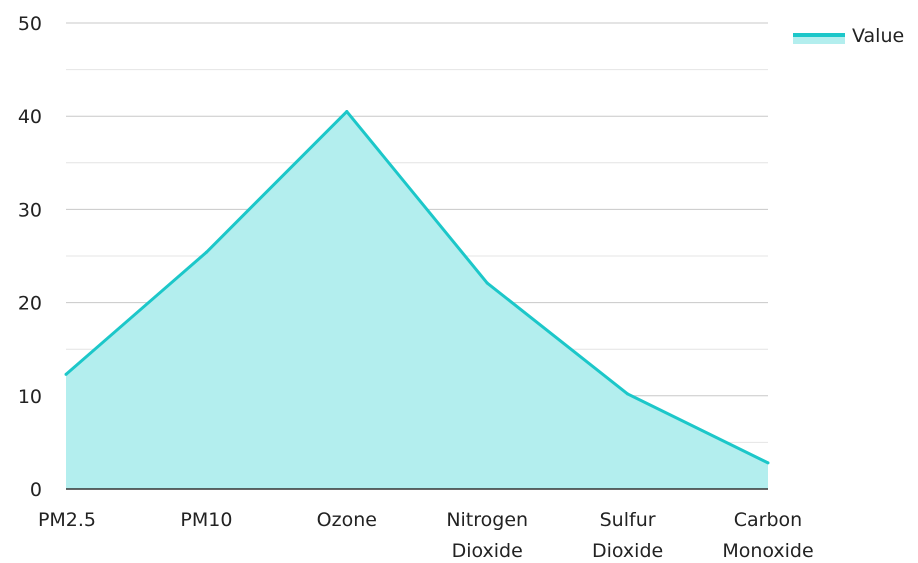 The height and width of the screenshot is (563, 918). I want to click on y-tick-label: 20, so click(30, 304).